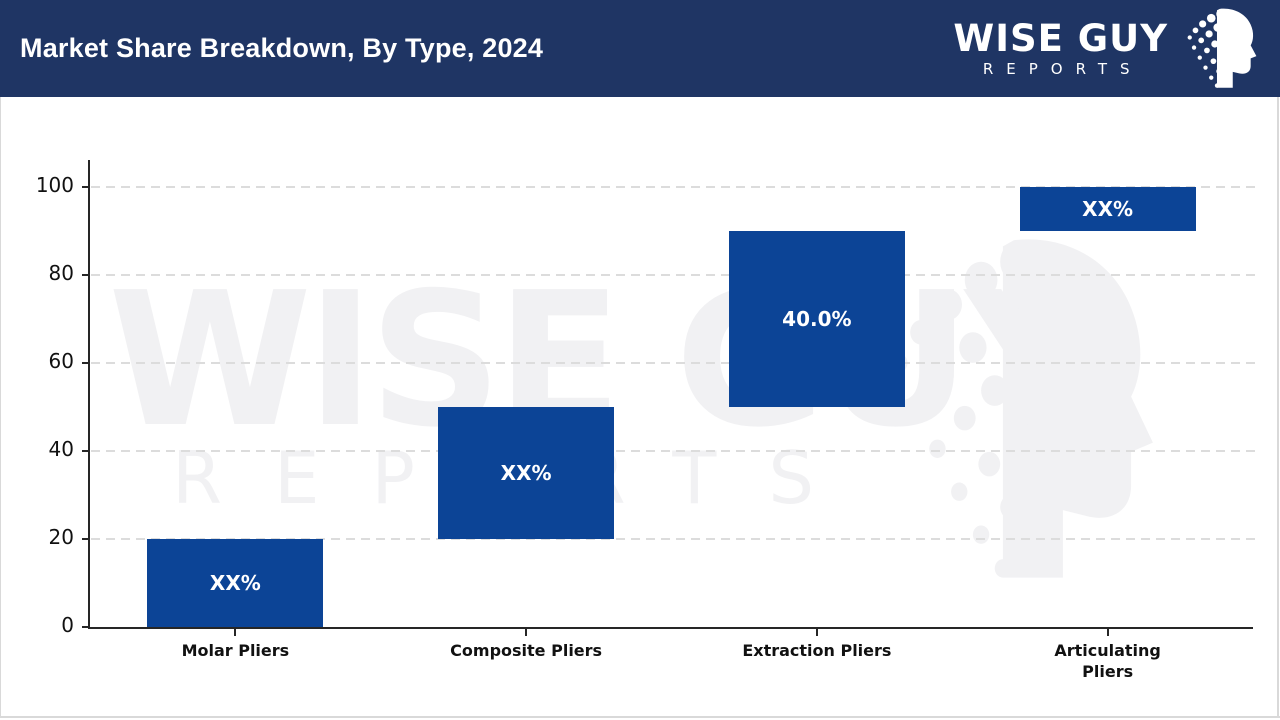 This screenshot has width=1280, height=720. What do you see at coordinates (89, 394) in the screenshot?
I see `y-axis-line` at bounding box center [89, 394].